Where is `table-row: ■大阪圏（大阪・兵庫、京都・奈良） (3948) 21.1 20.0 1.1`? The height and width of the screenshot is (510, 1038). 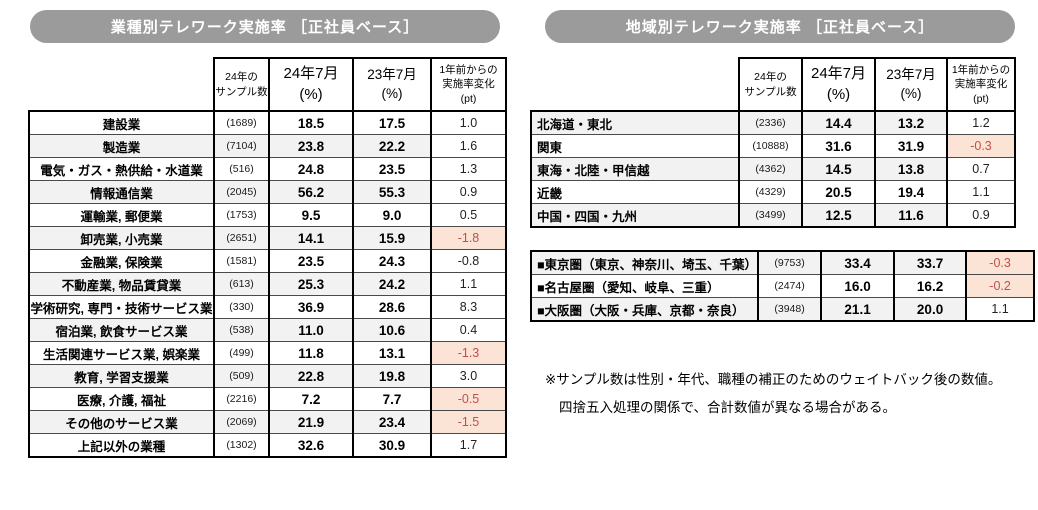 table-row: ■大阪圏（大阪・兵庫、京都・奈良） (3948) 21.1 20.0 1.1 is located at coordinates (782, 309).